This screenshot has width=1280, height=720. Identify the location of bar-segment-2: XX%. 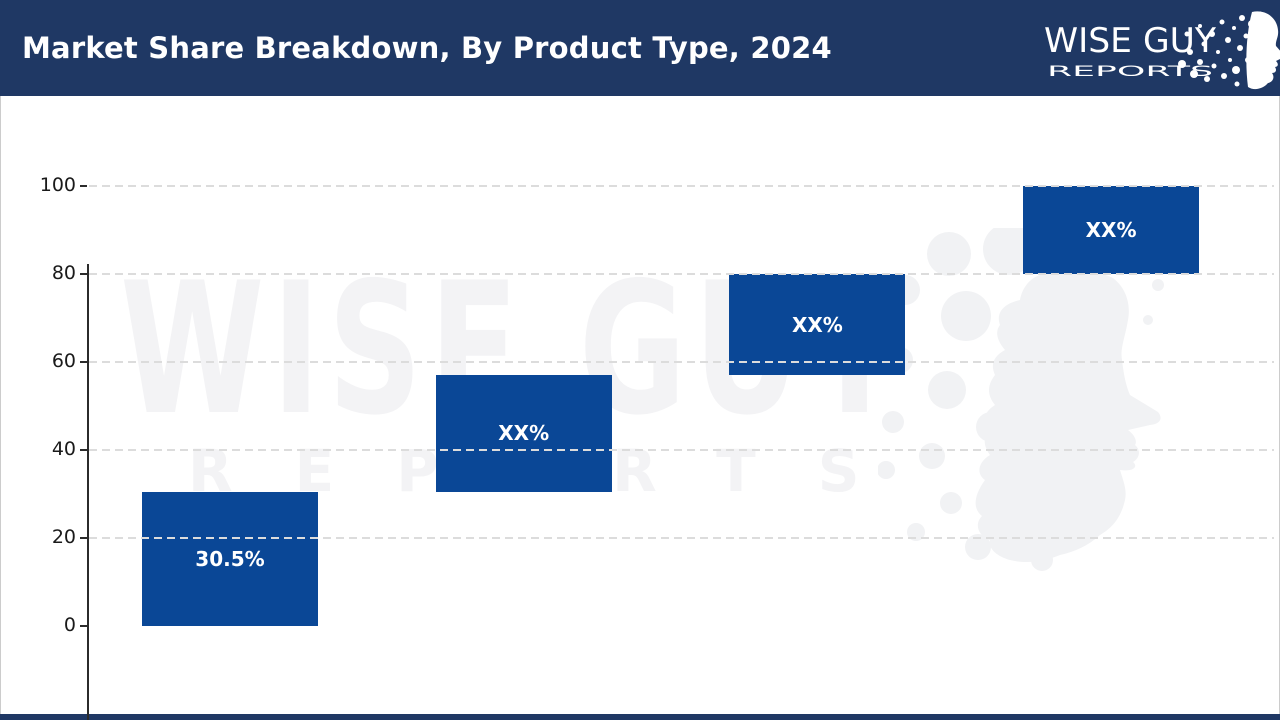
(523, 433).